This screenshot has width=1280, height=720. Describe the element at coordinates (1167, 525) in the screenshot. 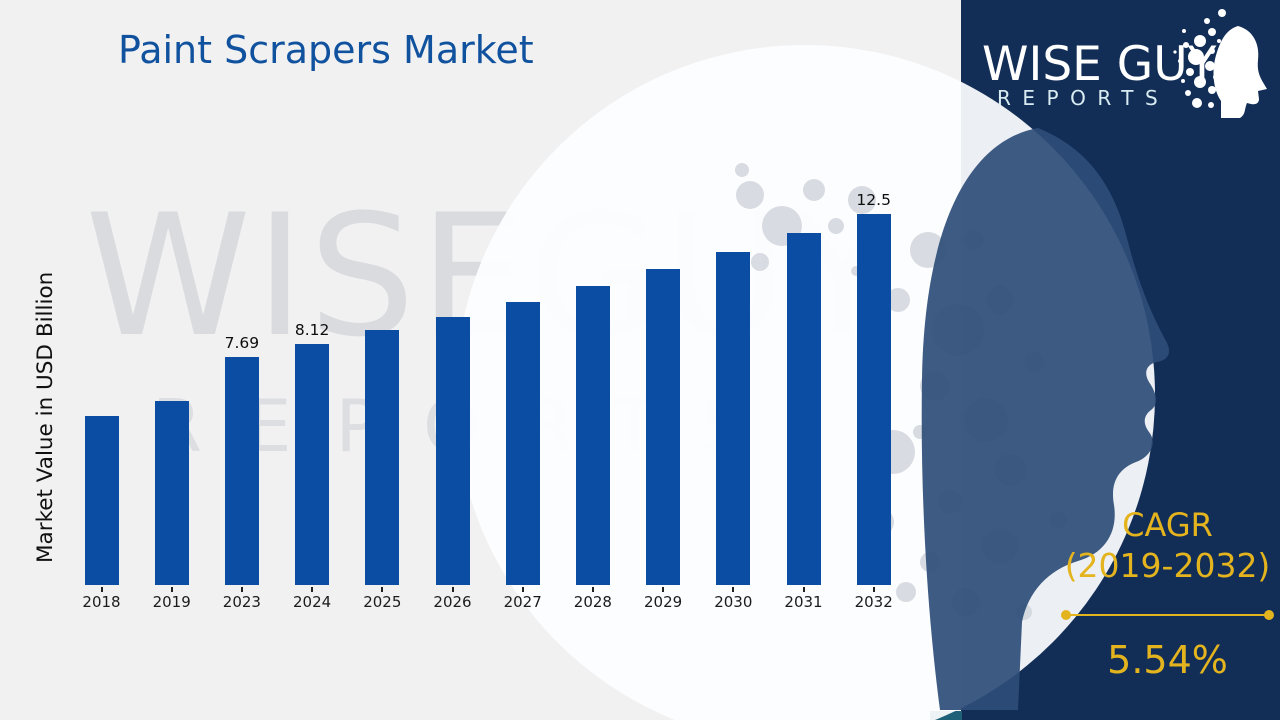

I see `cagr-heading: CAGR` at that location.